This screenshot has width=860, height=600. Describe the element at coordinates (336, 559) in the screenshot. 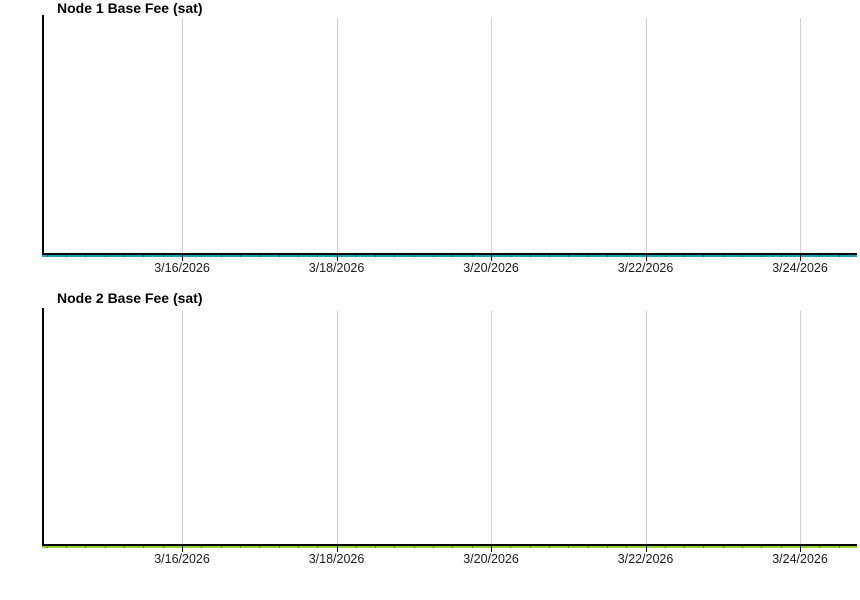

I see `x-tick-label: 3/18/2026` at that location.